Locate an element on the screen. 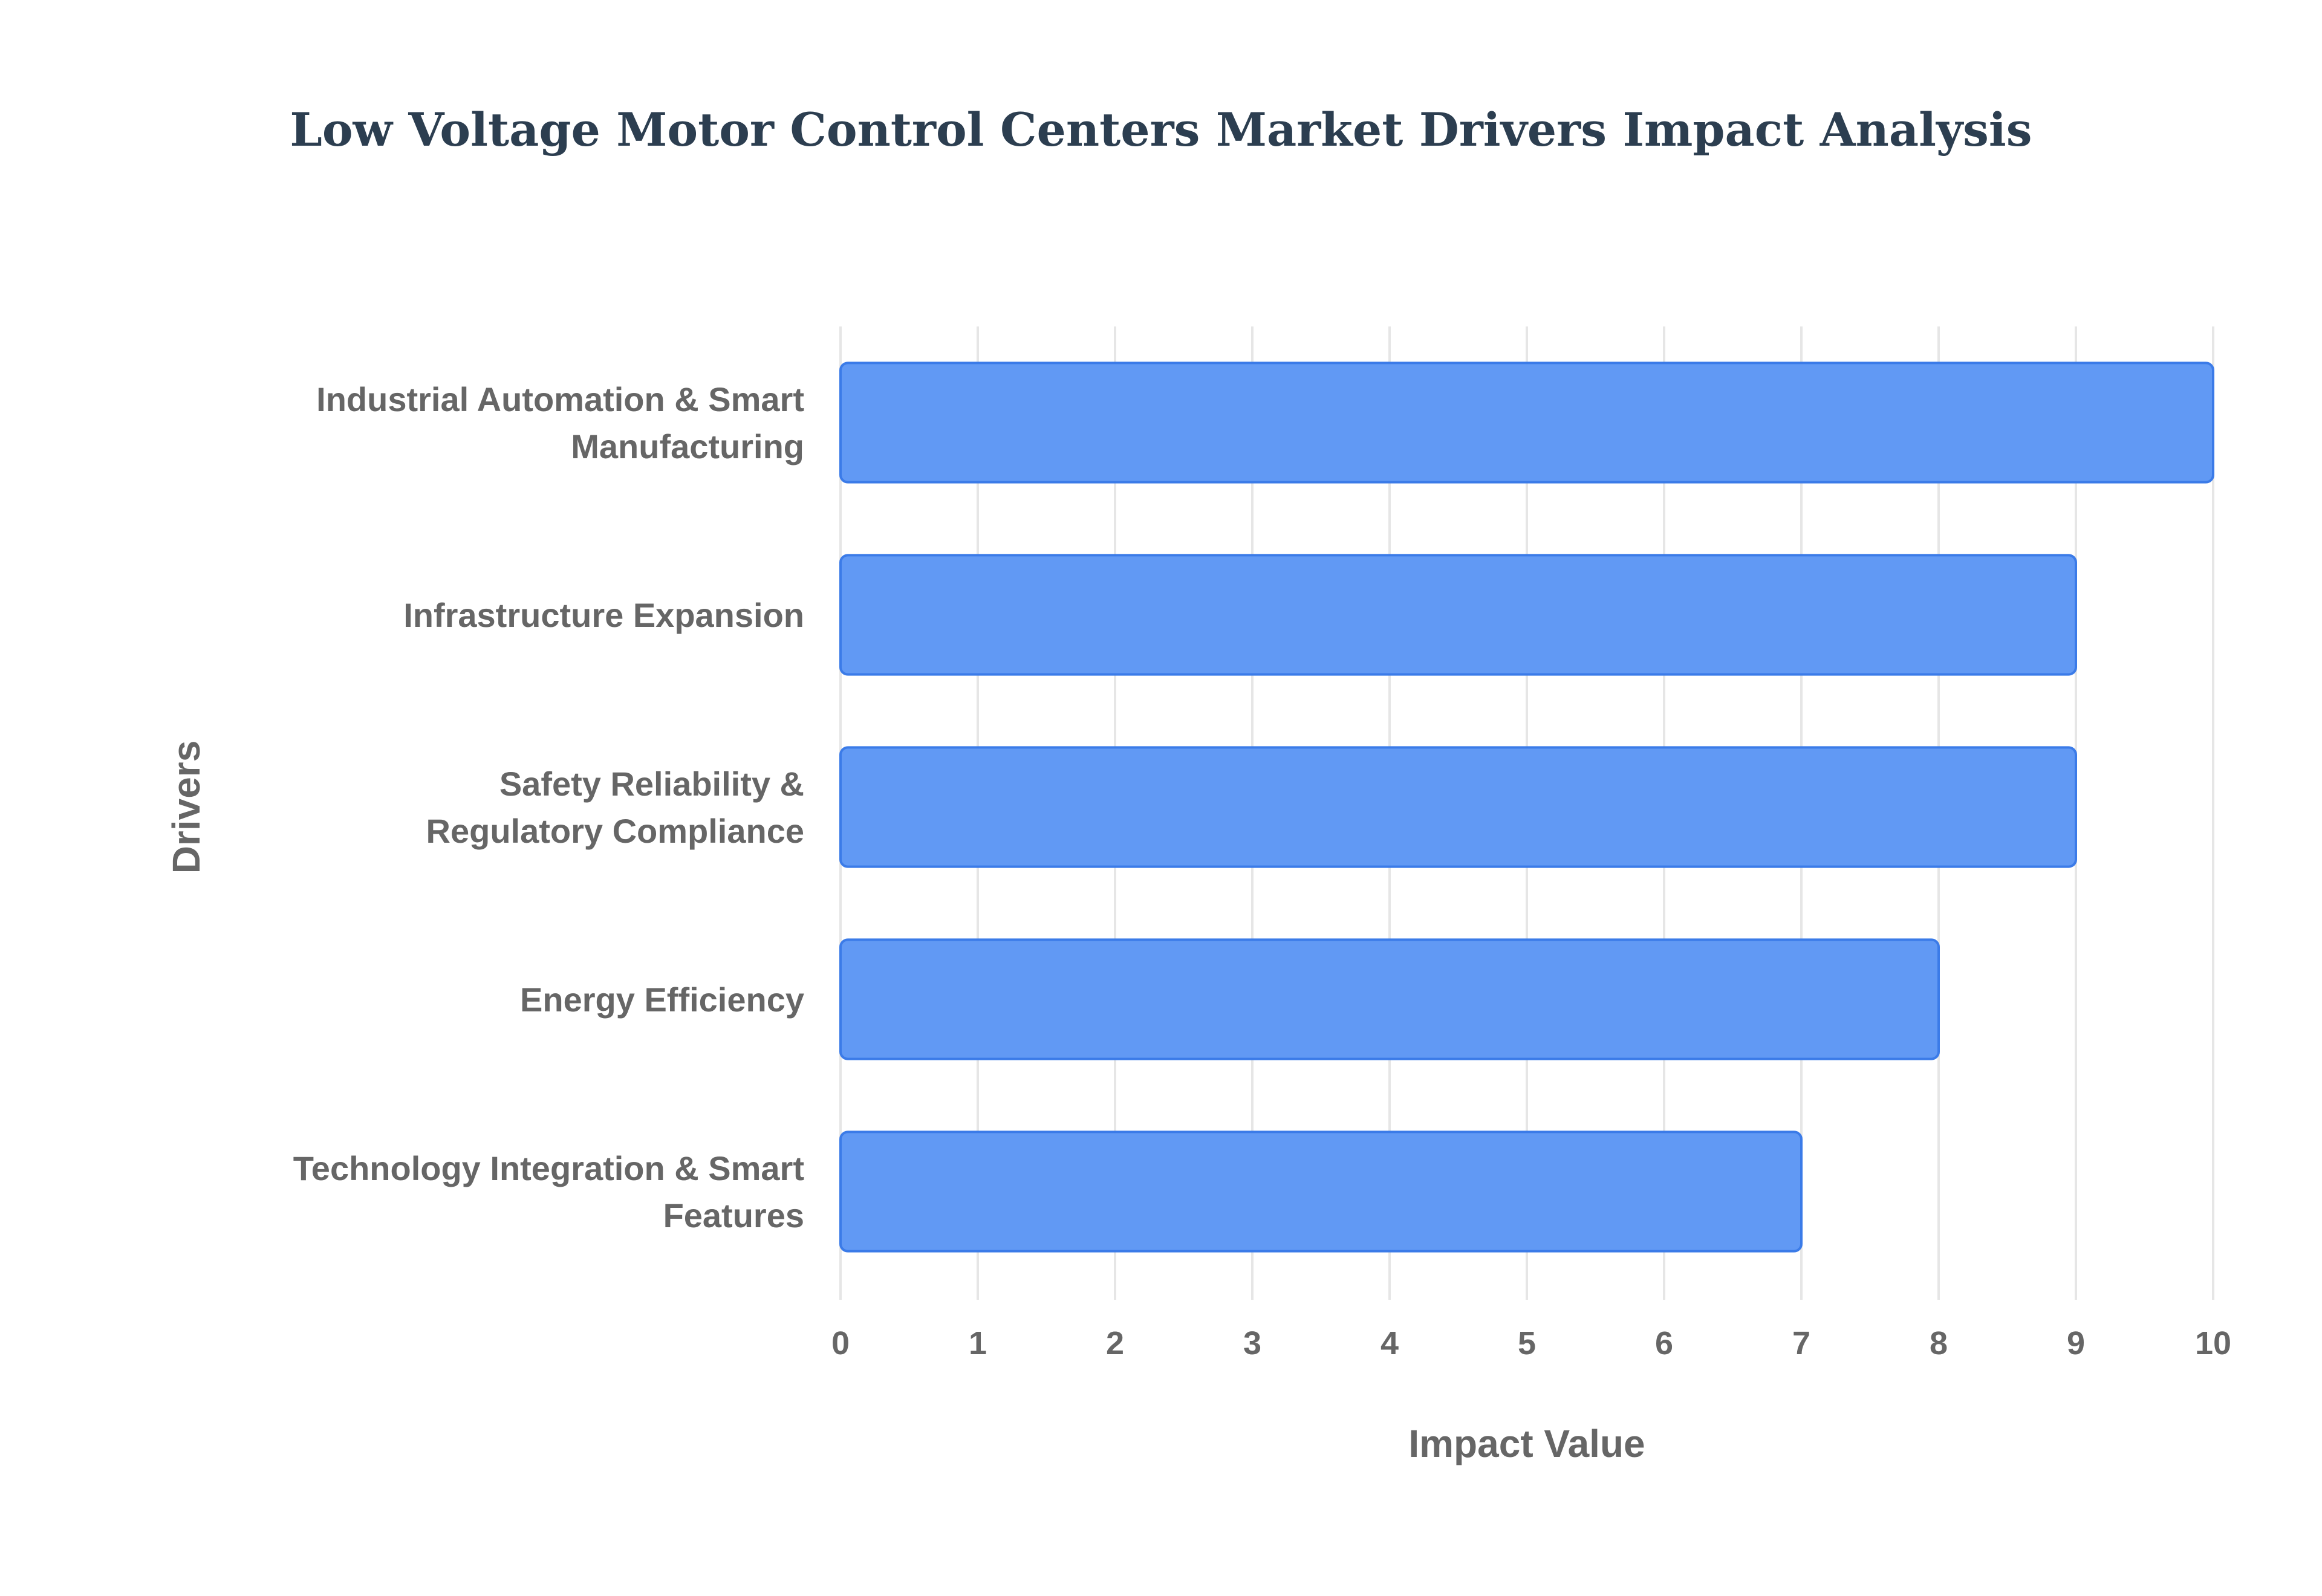 Image resolution: width=2322 pixels, height=1596 pixels. x-tick-label: 4 is located at coordinates (1390, 1343).